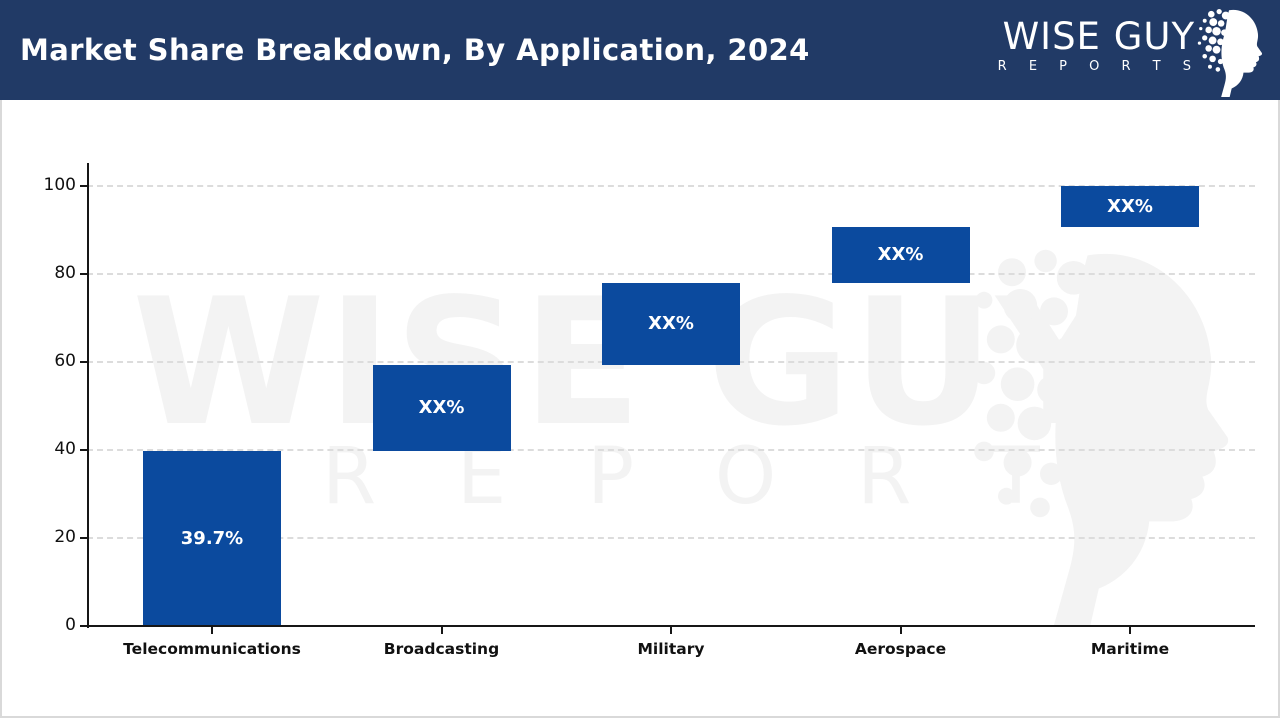 This screenshot has width=1280, height=720. Describe the element at coordinates (88, 395) in the screenshot. I see `y-axis-spine` at that location.